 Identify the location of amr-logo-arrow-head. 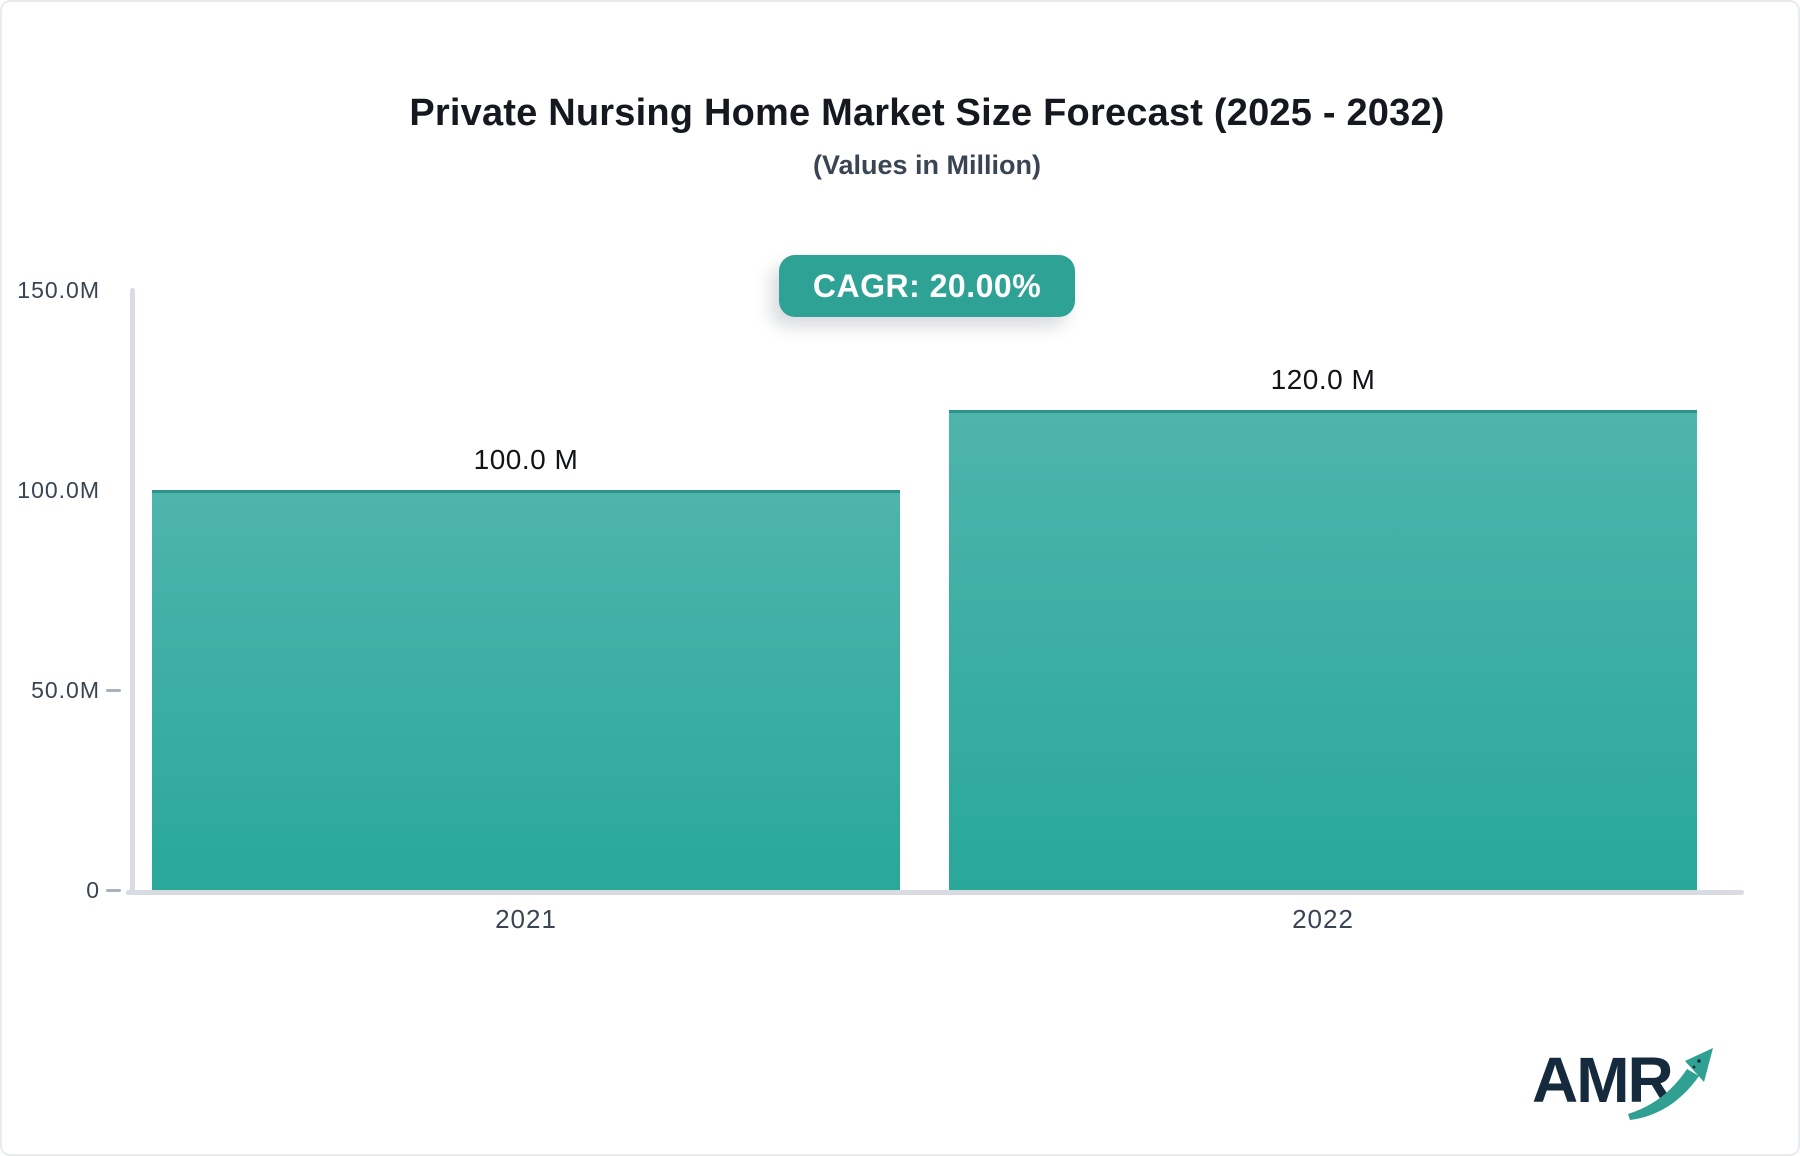
(1699, 1065).